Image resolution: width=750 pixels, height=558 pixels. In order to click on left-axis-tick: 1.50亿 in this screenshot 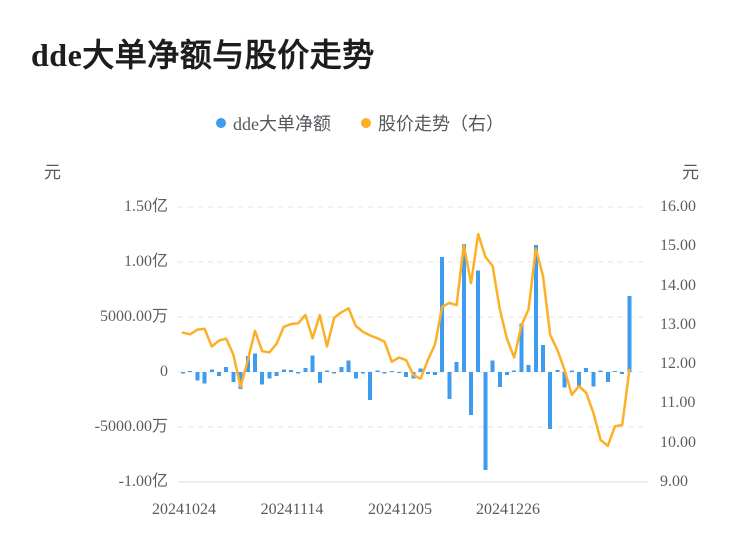, I will do `click(145, 206)`.